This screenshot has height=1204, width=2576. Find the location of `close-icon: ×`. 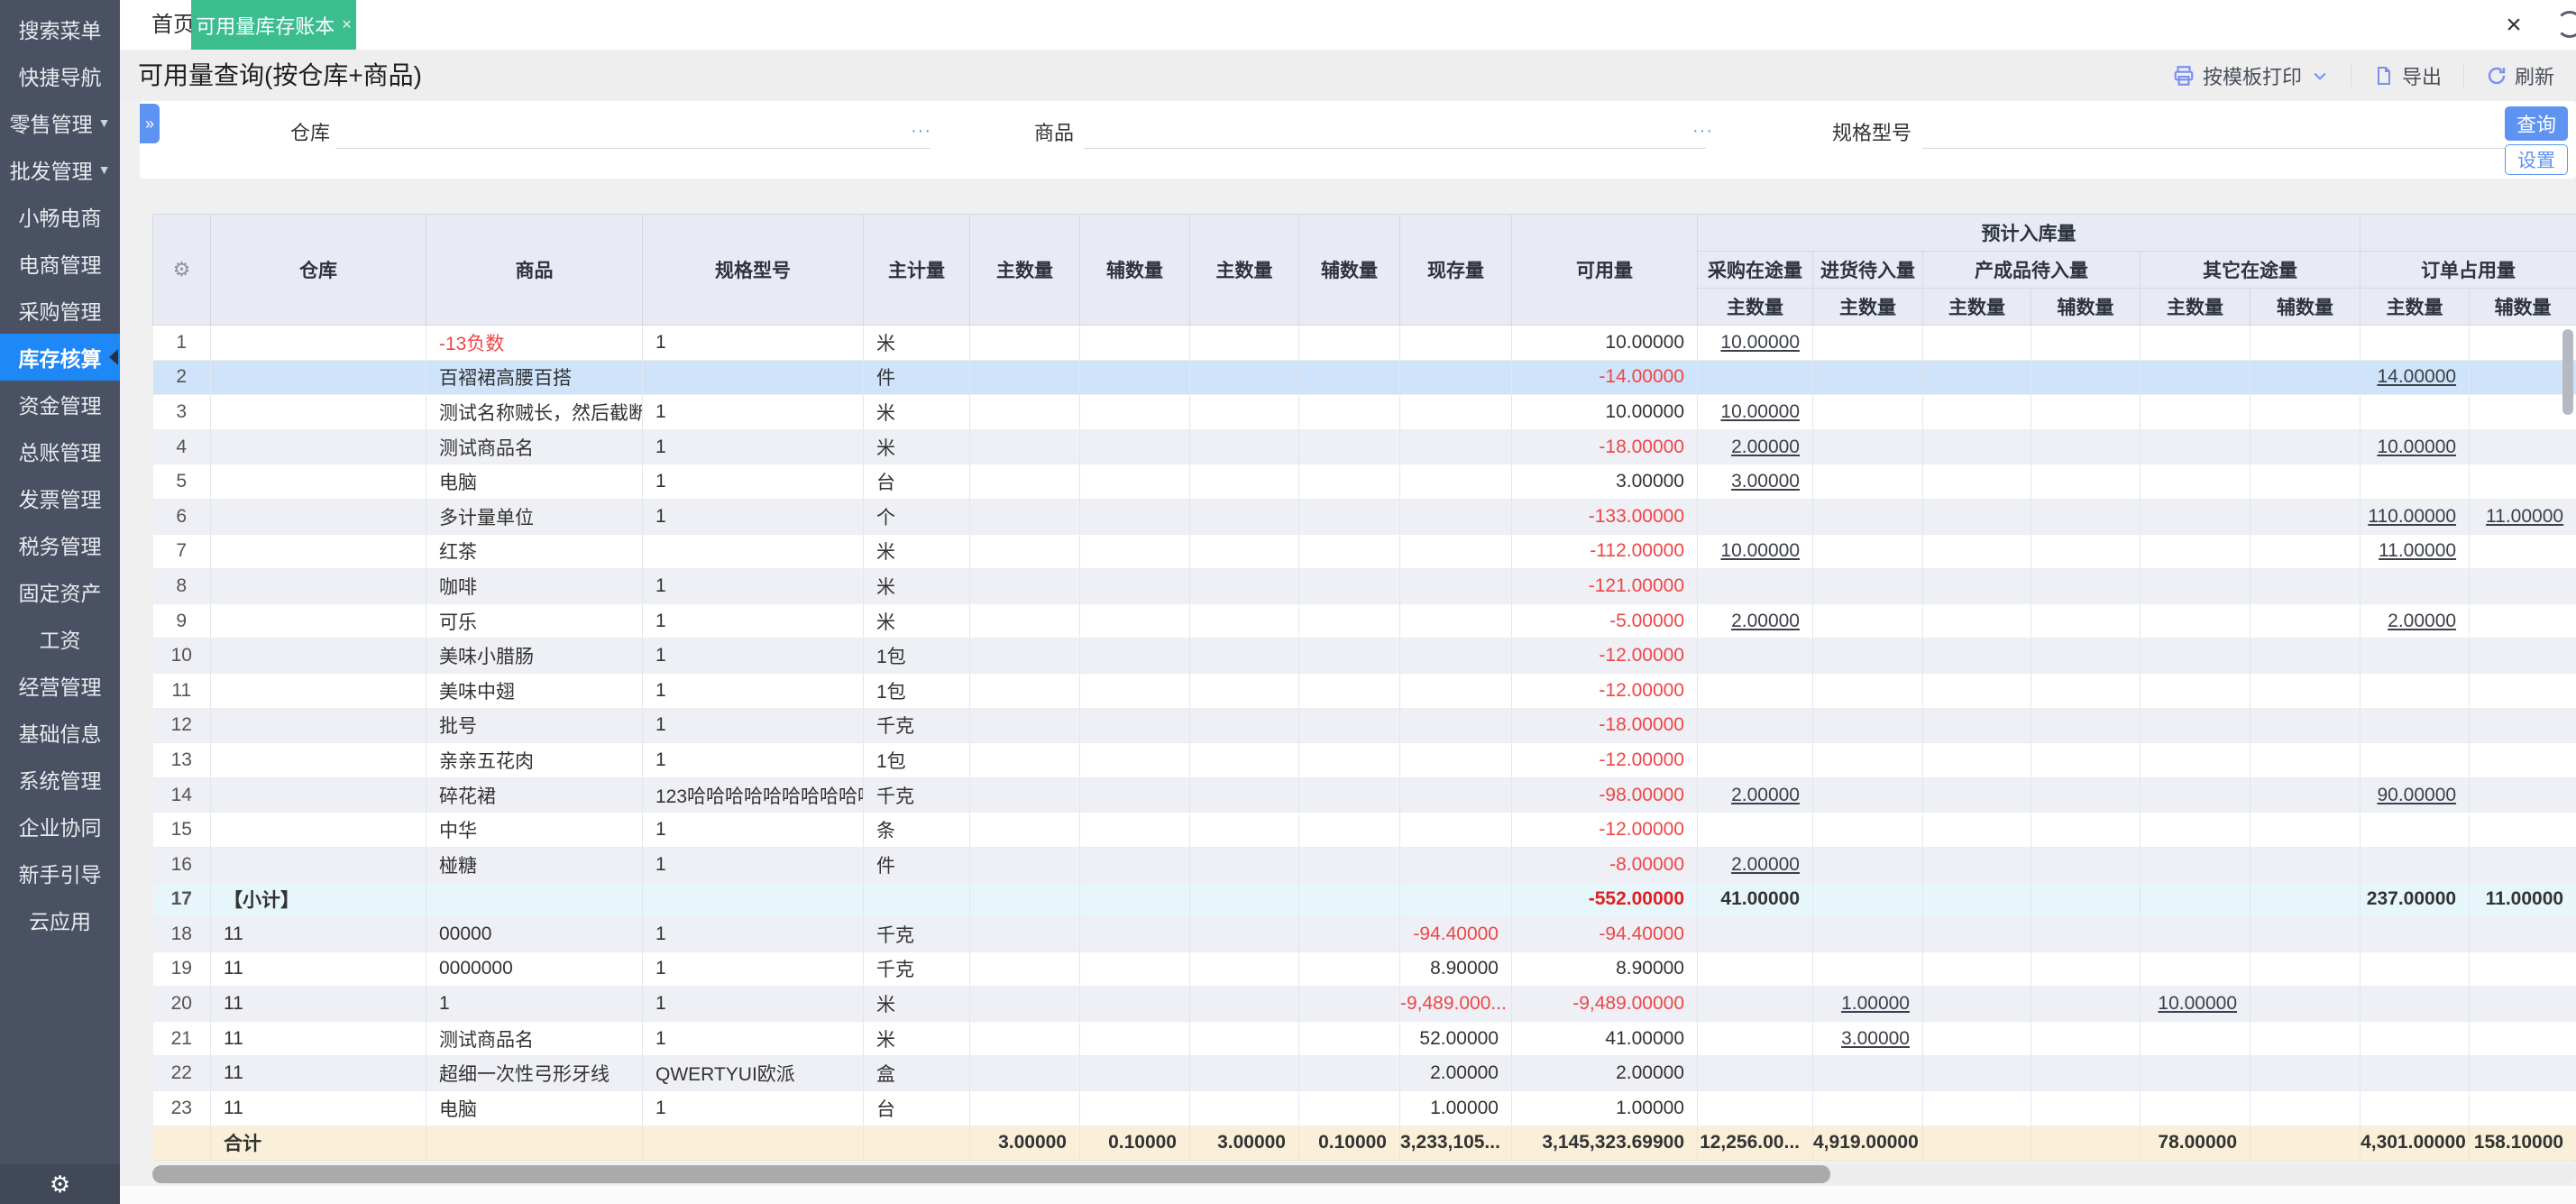

close-icon: × is located at coordinates (2514, 24).